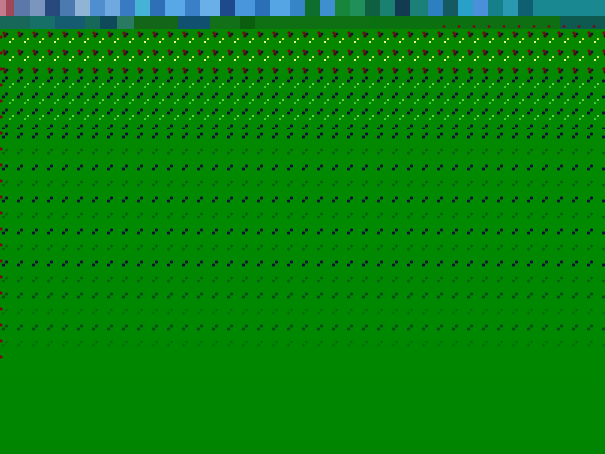 This screenshot has width=605, height=454. Describe the element at coordinates (302, 51) in the screenshot. I see `field-zone-flower-specks` at that location.